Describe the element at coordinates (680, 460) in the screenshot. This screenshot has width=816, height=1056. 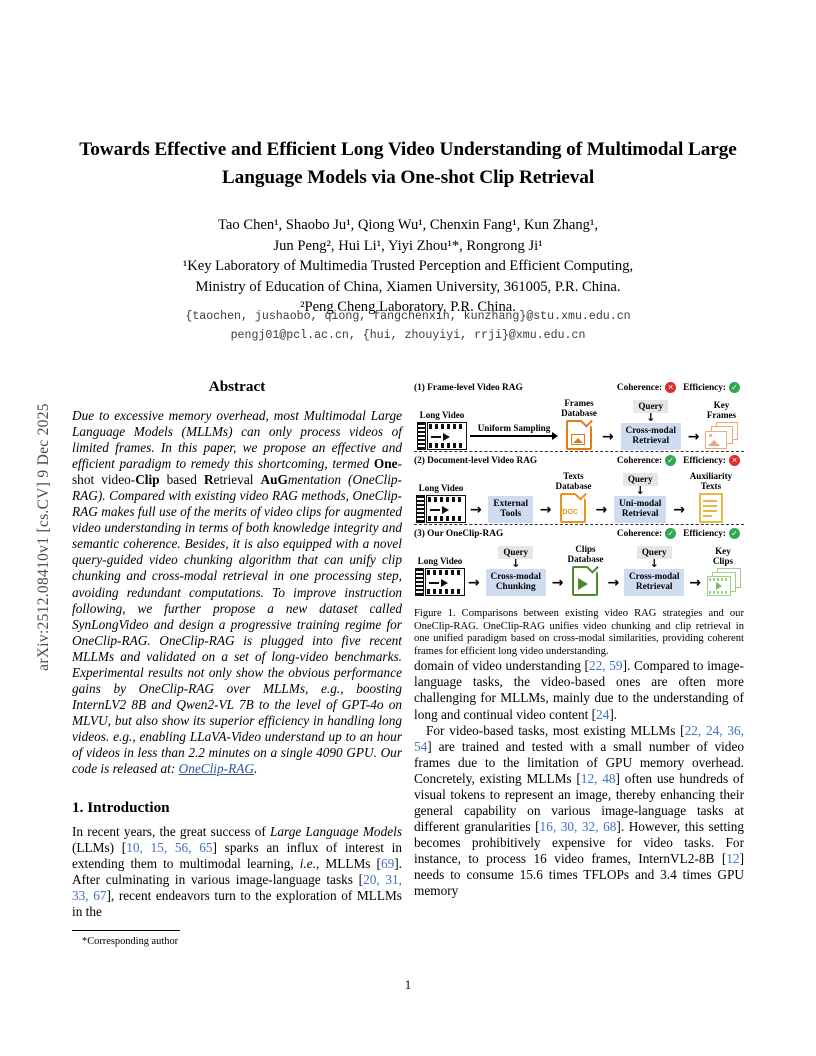
I see `panel-2-metrics: Coherence: Efficiency:` at that location.